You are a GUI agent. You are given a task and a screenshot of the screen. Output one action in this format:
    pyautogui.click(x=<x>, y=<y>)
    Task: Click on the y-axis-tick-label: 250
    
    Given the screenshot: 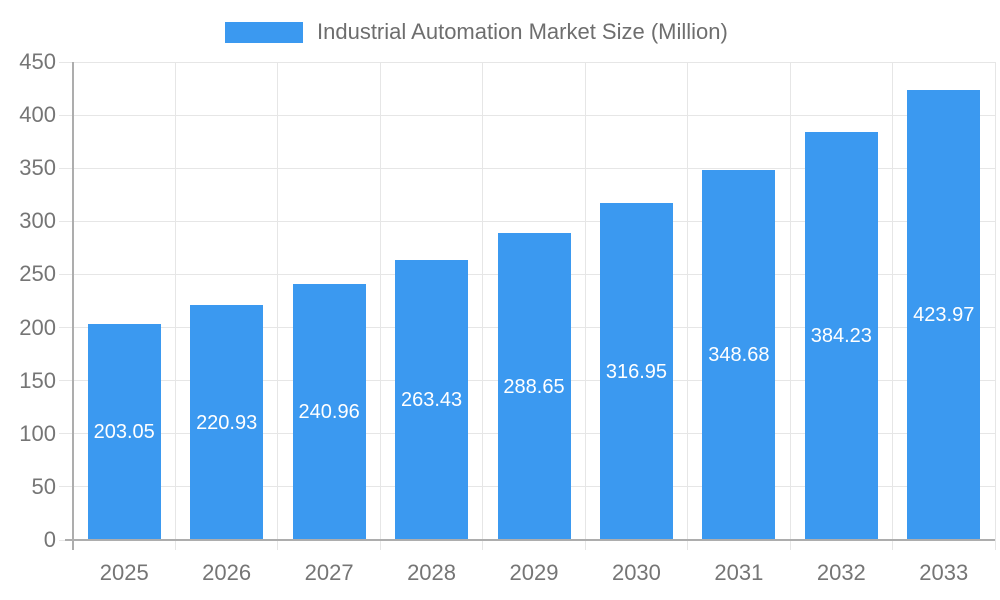 What is the action you would take?
    pyautogui.click(x=37, y=274)
    